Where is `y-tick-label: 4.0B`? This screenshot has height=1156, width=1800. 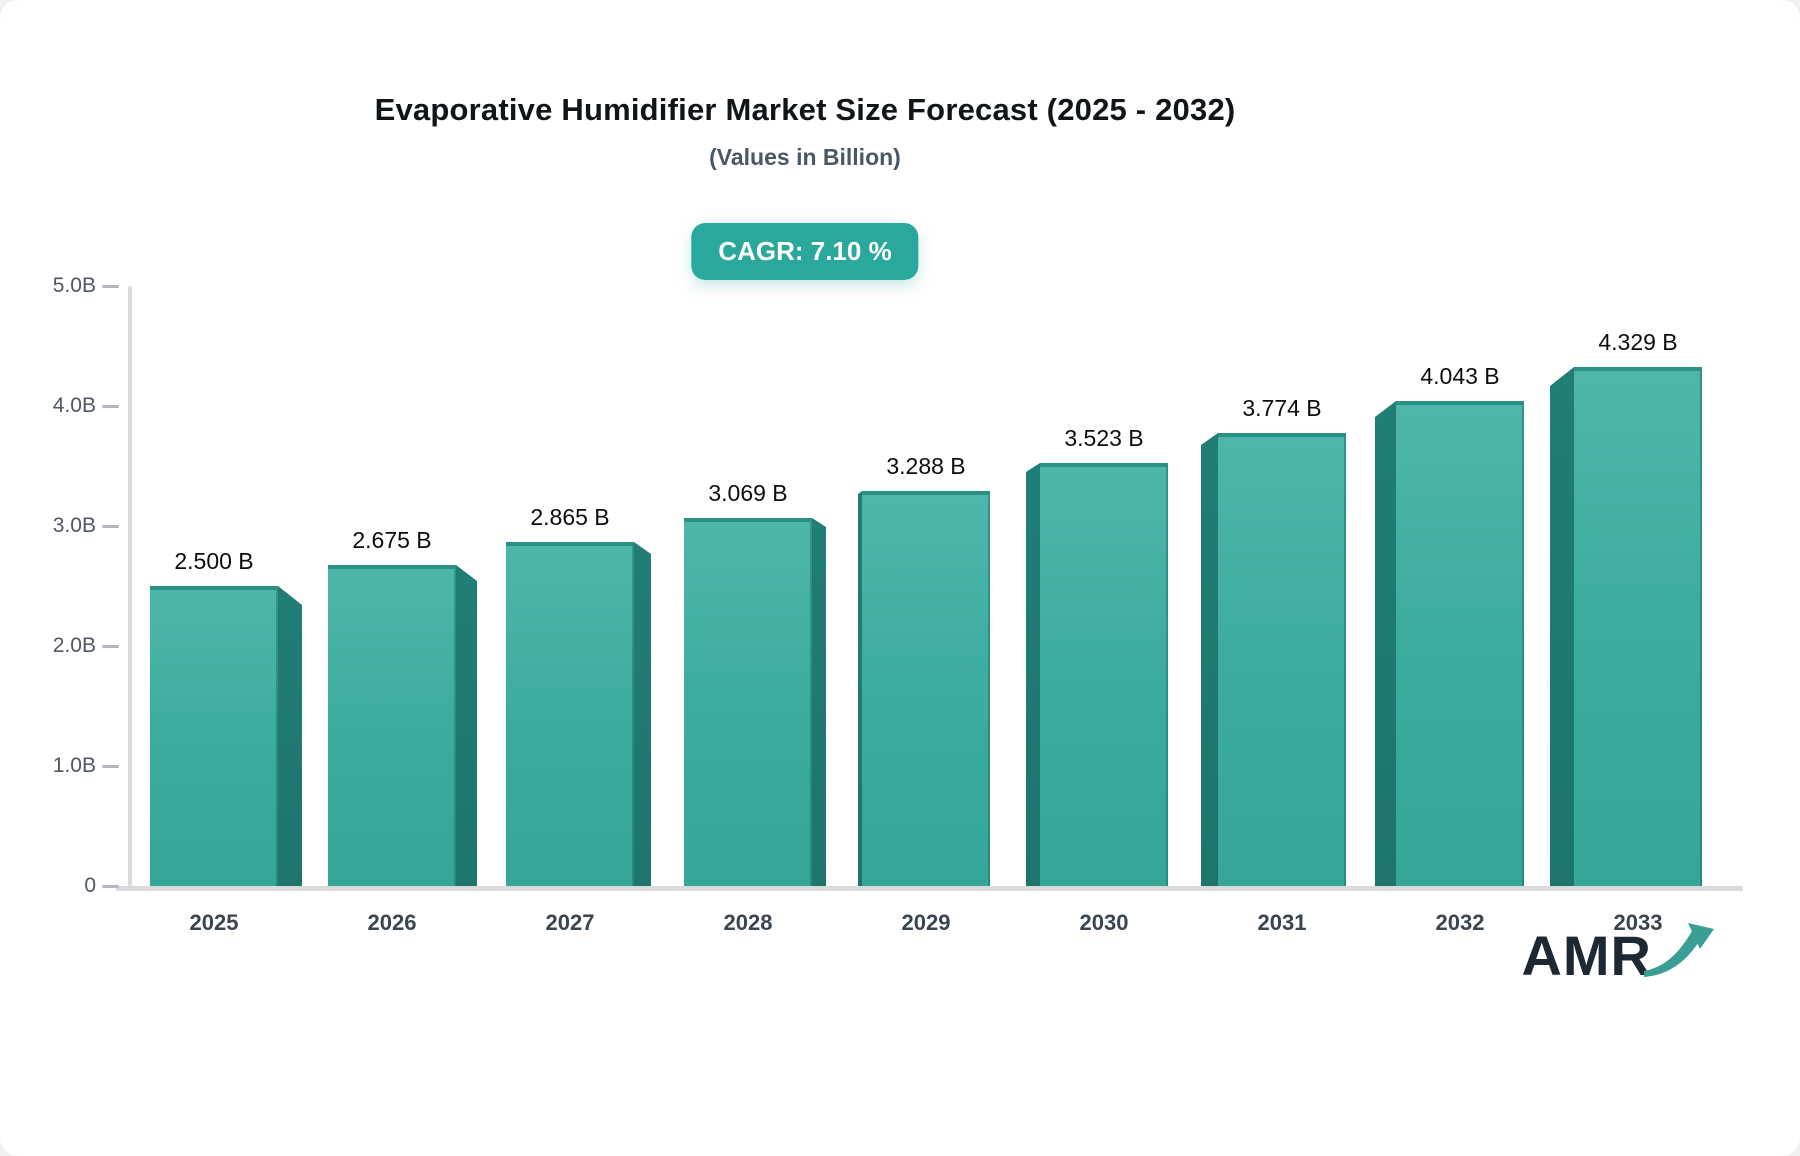 y-tick-label: 4.0B is located at coordinates (74, 405).